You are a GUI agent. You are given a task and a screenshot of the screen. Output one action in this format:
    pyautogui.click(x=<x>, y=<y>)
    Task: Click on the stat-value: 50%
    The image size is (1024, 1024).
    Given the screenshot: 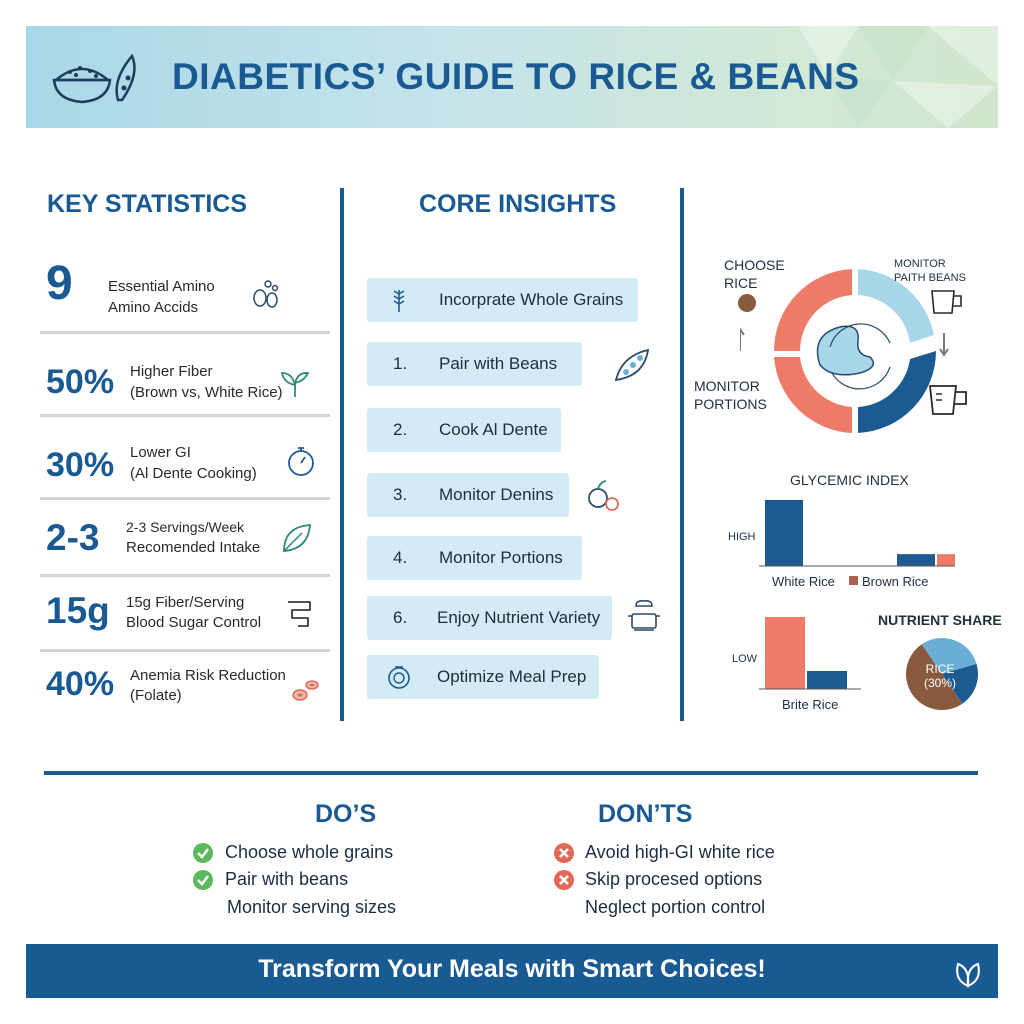 What is the action you would take?
    pyautogui.click(x=80, y=382)
    